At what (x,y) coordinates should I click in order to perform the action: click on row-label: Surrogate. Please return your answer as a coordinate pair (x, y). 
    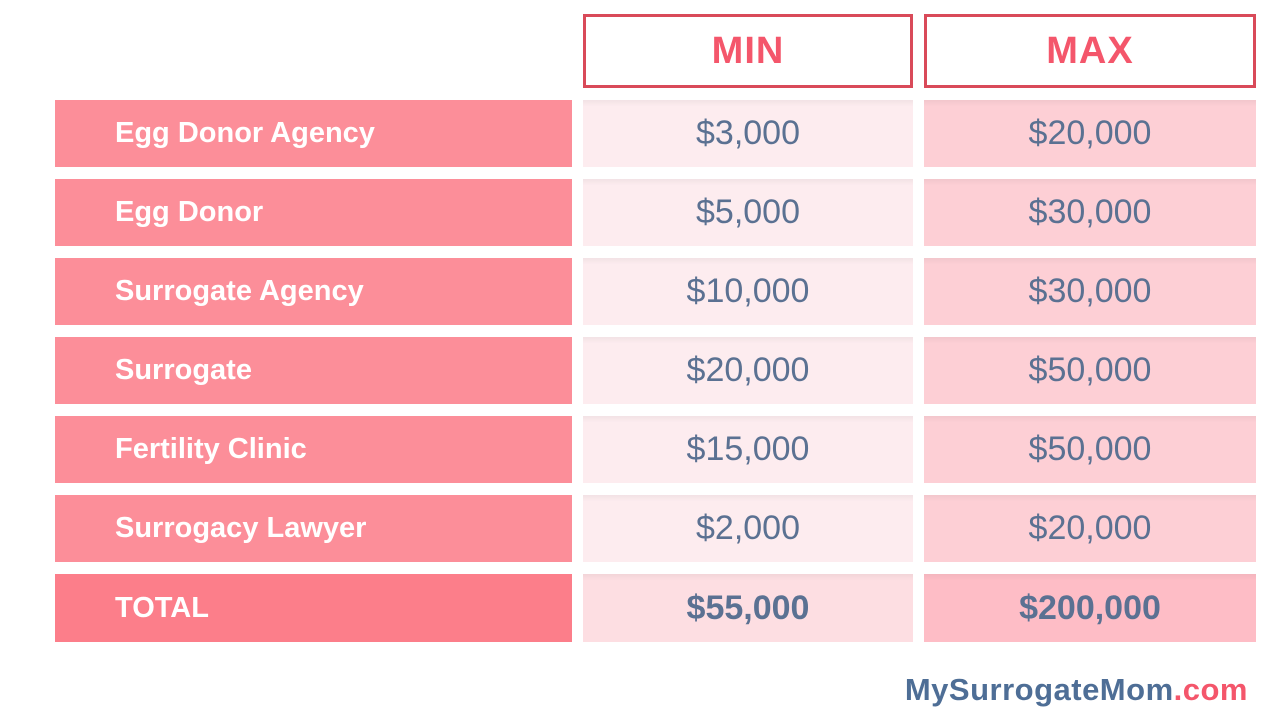
    Looking at the image, I should click on (313, 370).